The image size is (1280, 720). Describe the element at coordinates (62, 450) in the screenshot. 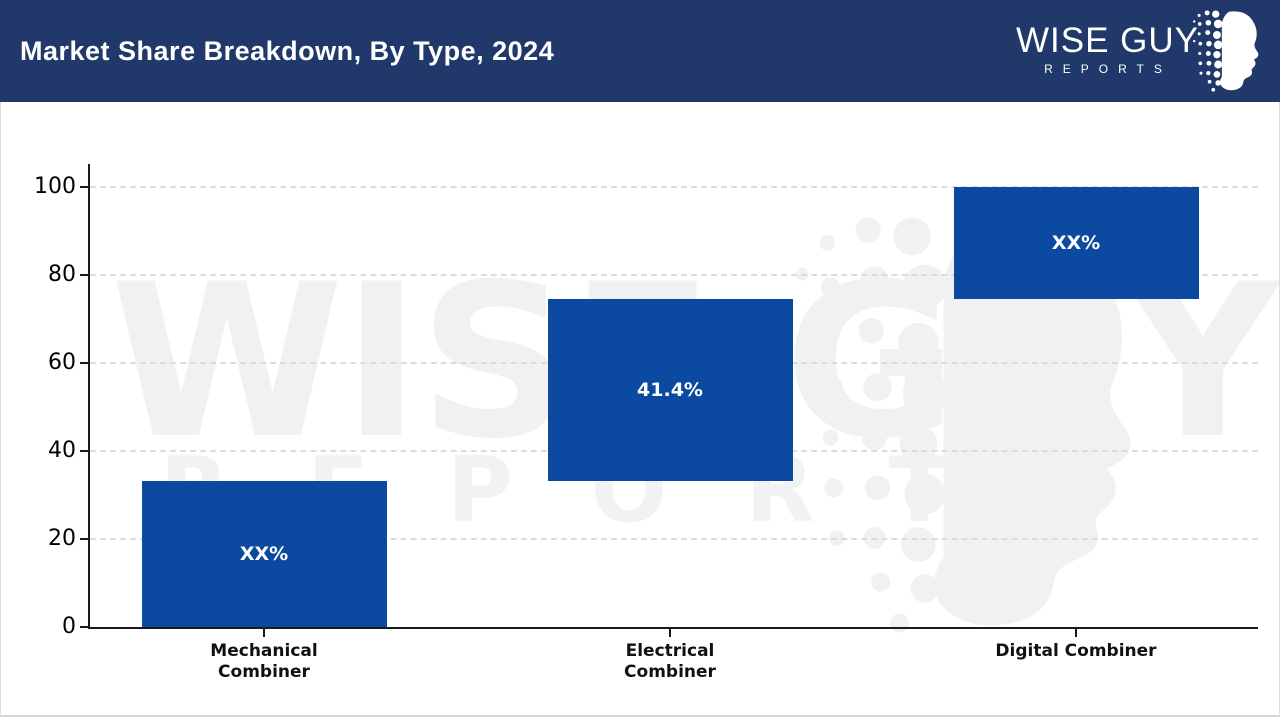

I see `y-tick-label-40: 40` at that location.